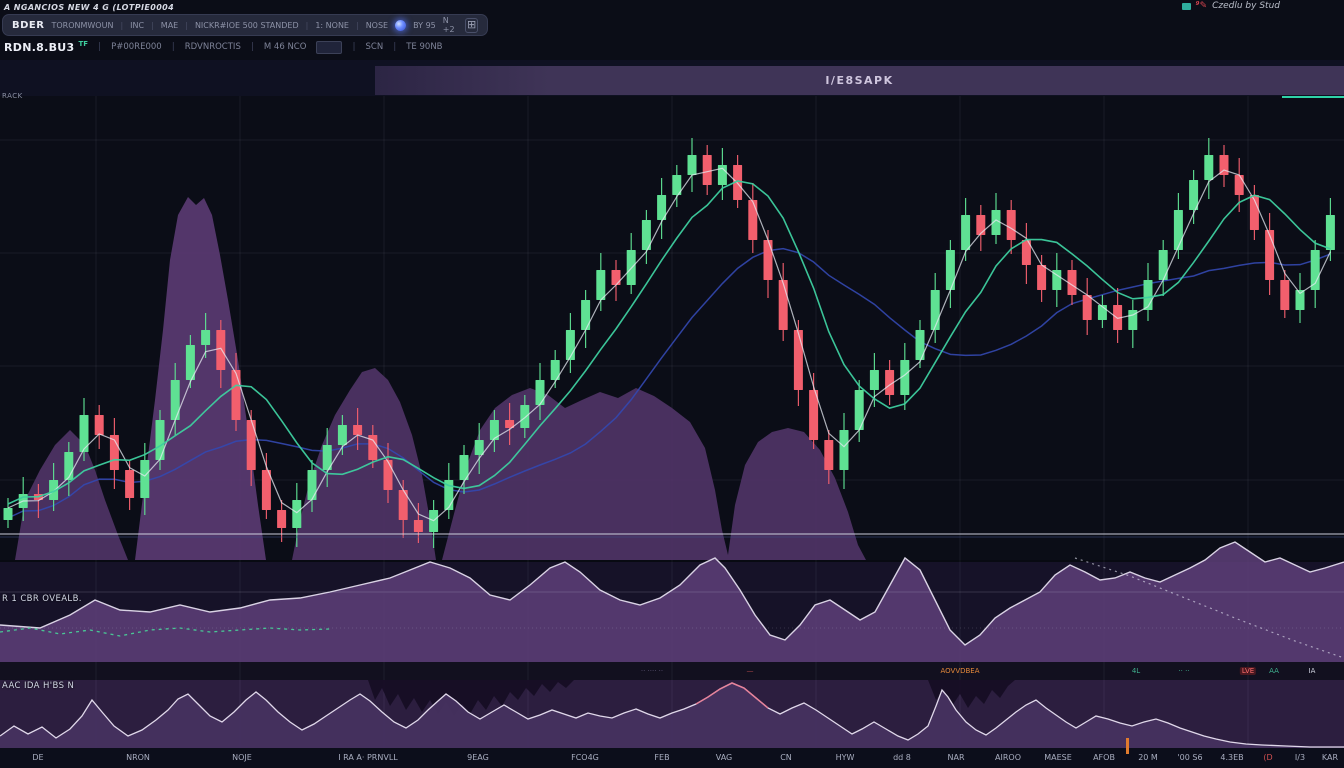 The width and height of the screenshot is (1344, 768). Describe the element at coordinates (374, 47) in the screenshot. I see `symbol-bar-item: SCN` at that location.